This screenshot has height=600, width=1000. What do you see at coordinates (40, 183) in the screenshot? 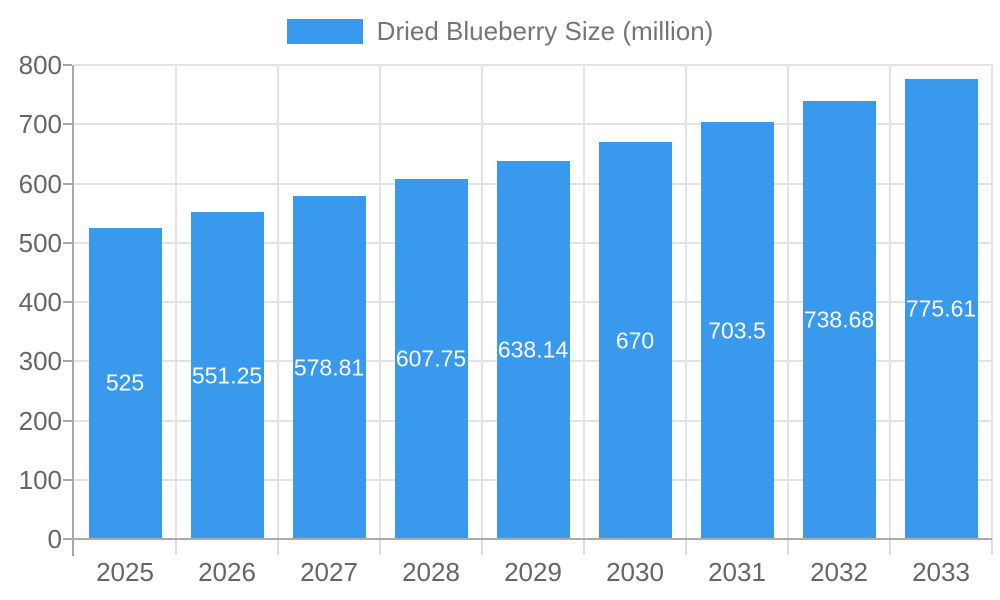
I see `y-tick-label: 600` at bounding box center [40, 183].